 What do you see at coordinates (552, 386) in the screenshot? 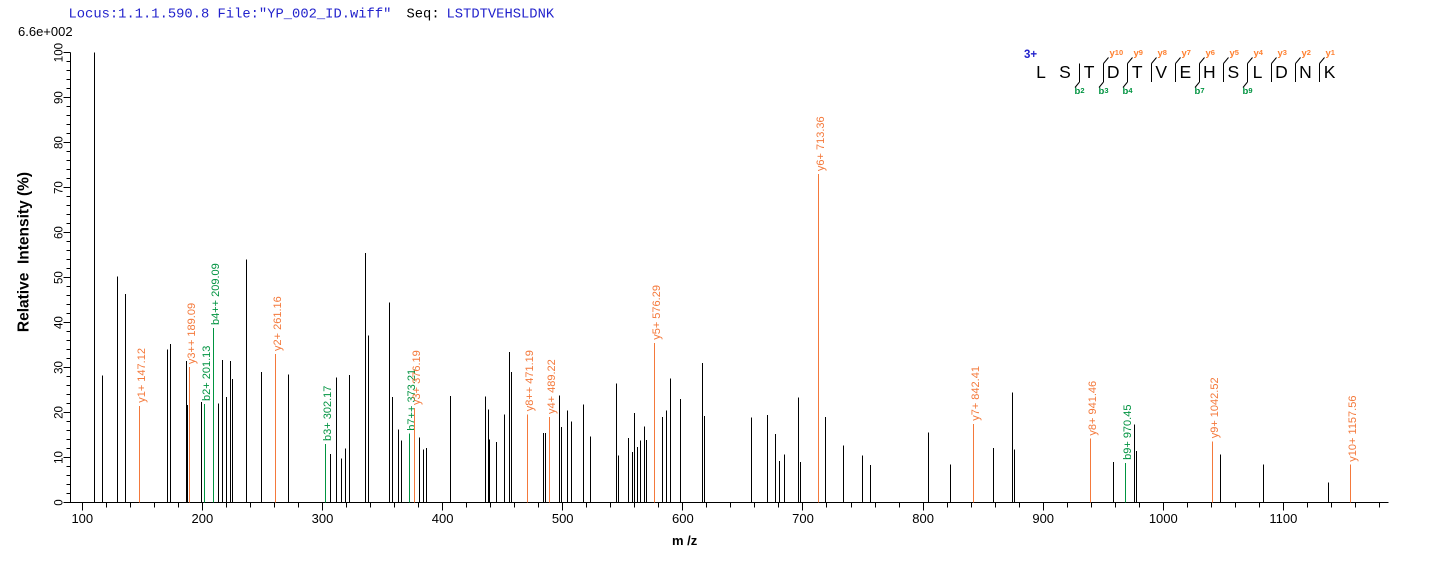
I see `svg-text: y4+ 489.22` at bounding box center [552, 386].